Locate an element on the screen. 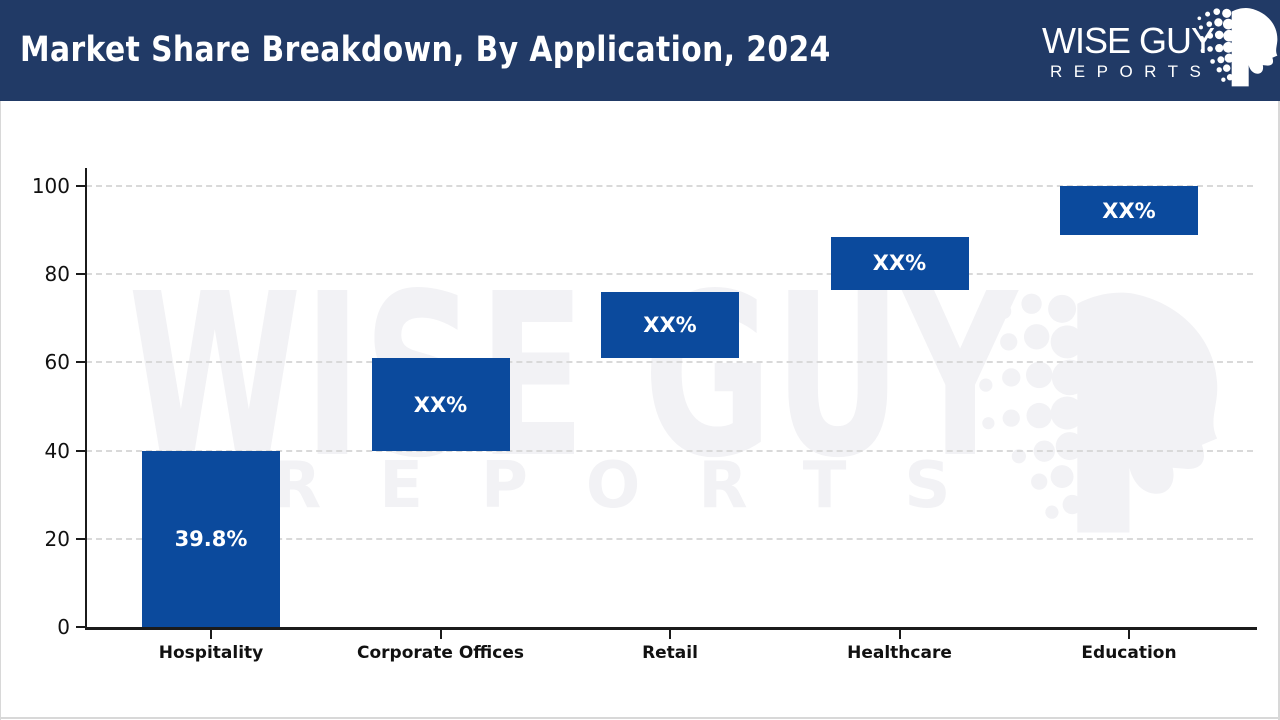 The image size is (1280, 720). x-tick-label: Hospitality is located at coordinates (211, 653).